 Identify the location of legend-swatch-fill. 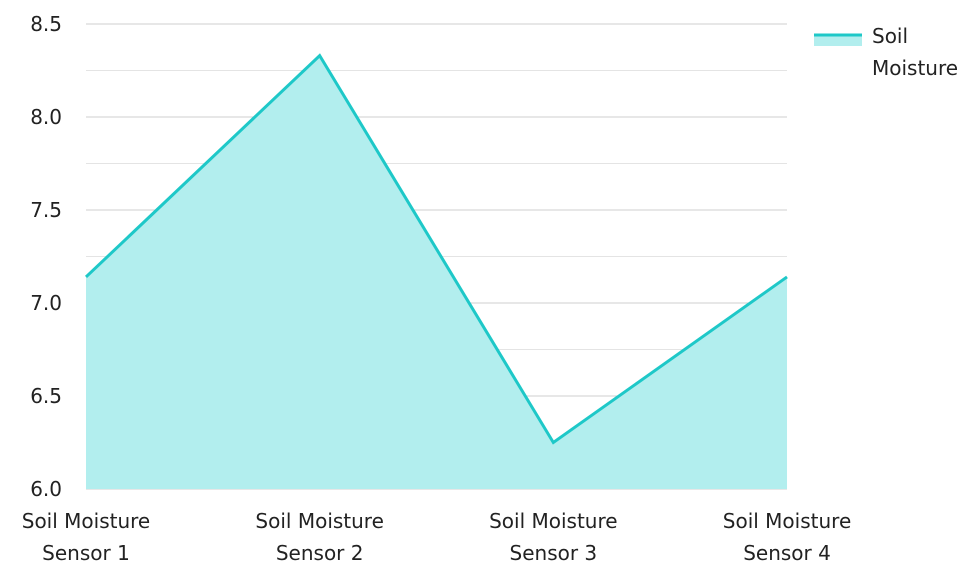
(838, 40).